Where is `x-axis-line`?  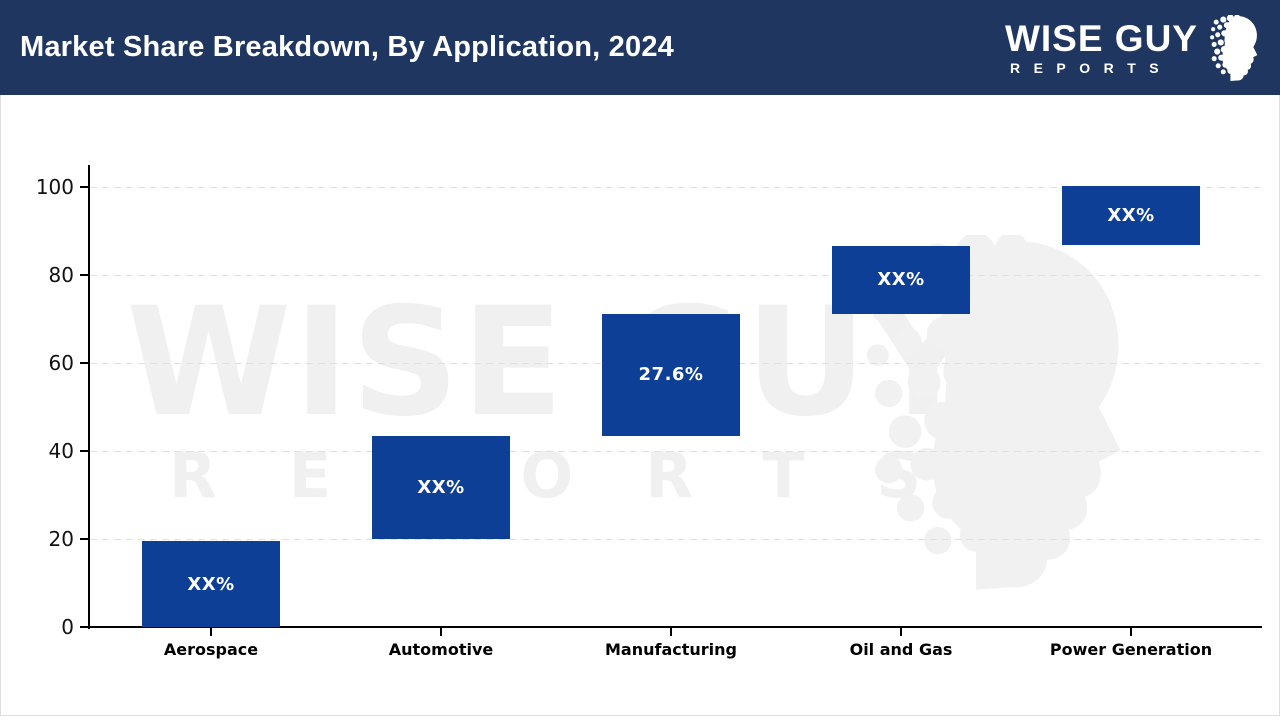
x-axis-line is located at coordinates (675, 627).